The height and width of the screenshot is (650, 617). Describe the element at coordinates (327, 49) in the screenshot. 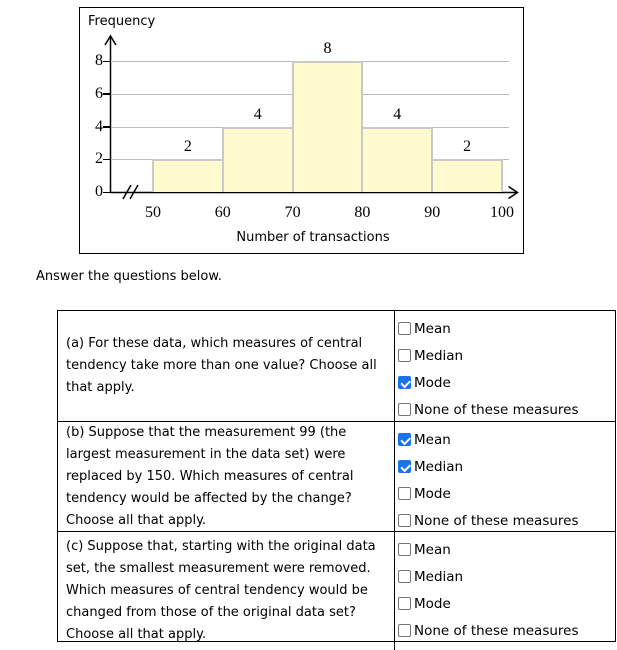

I see `bar-value-label: 8` at that location.